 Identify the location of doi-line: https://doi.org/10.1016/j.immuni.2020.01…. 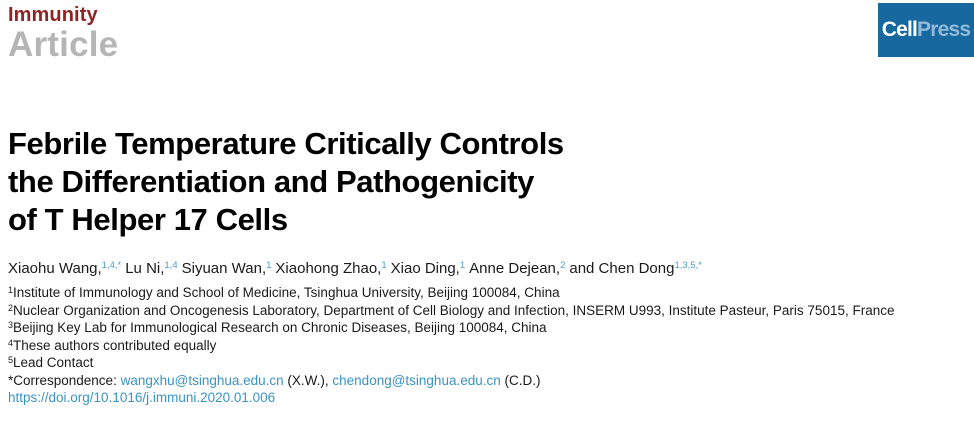
(464, 398).